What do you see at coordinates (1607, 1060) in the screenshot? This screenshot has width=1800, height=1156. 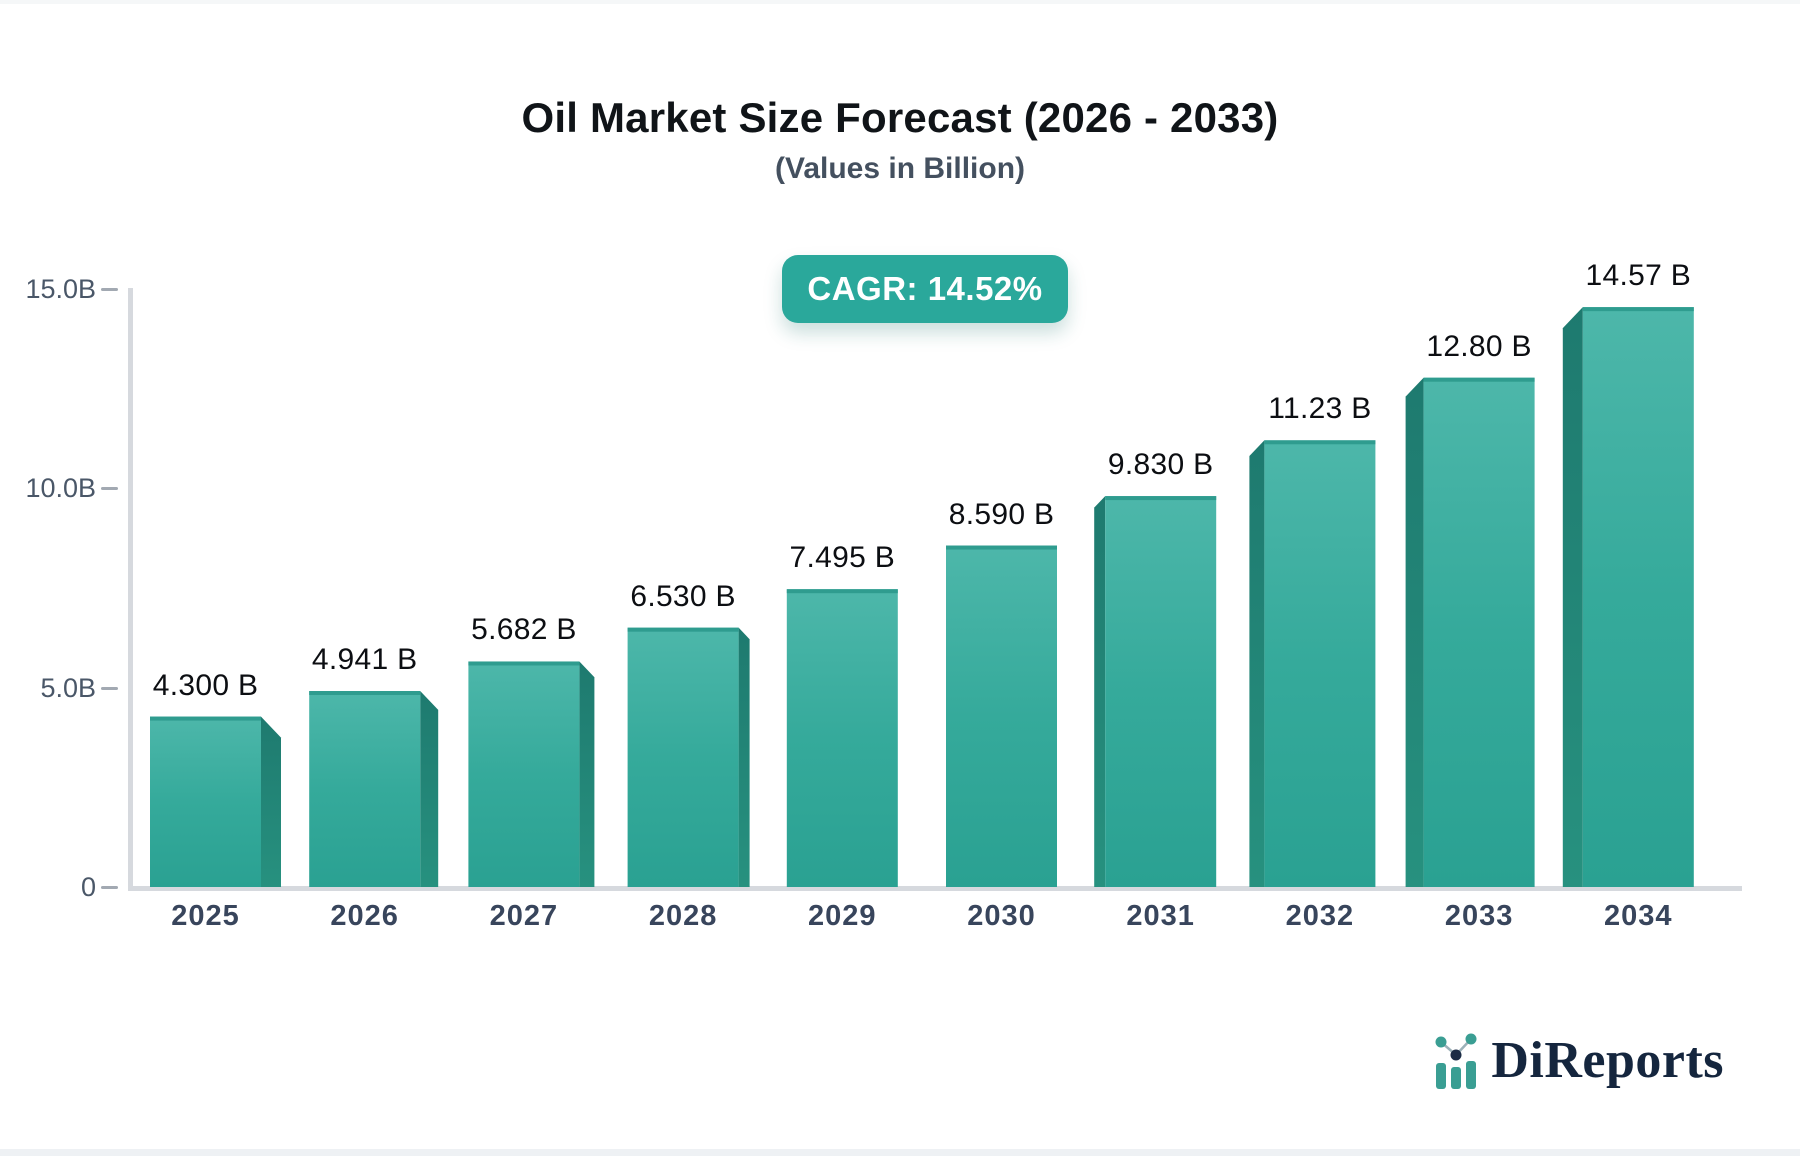 I see `logo-text: DiReports` at bounding box center [1607, 1060].